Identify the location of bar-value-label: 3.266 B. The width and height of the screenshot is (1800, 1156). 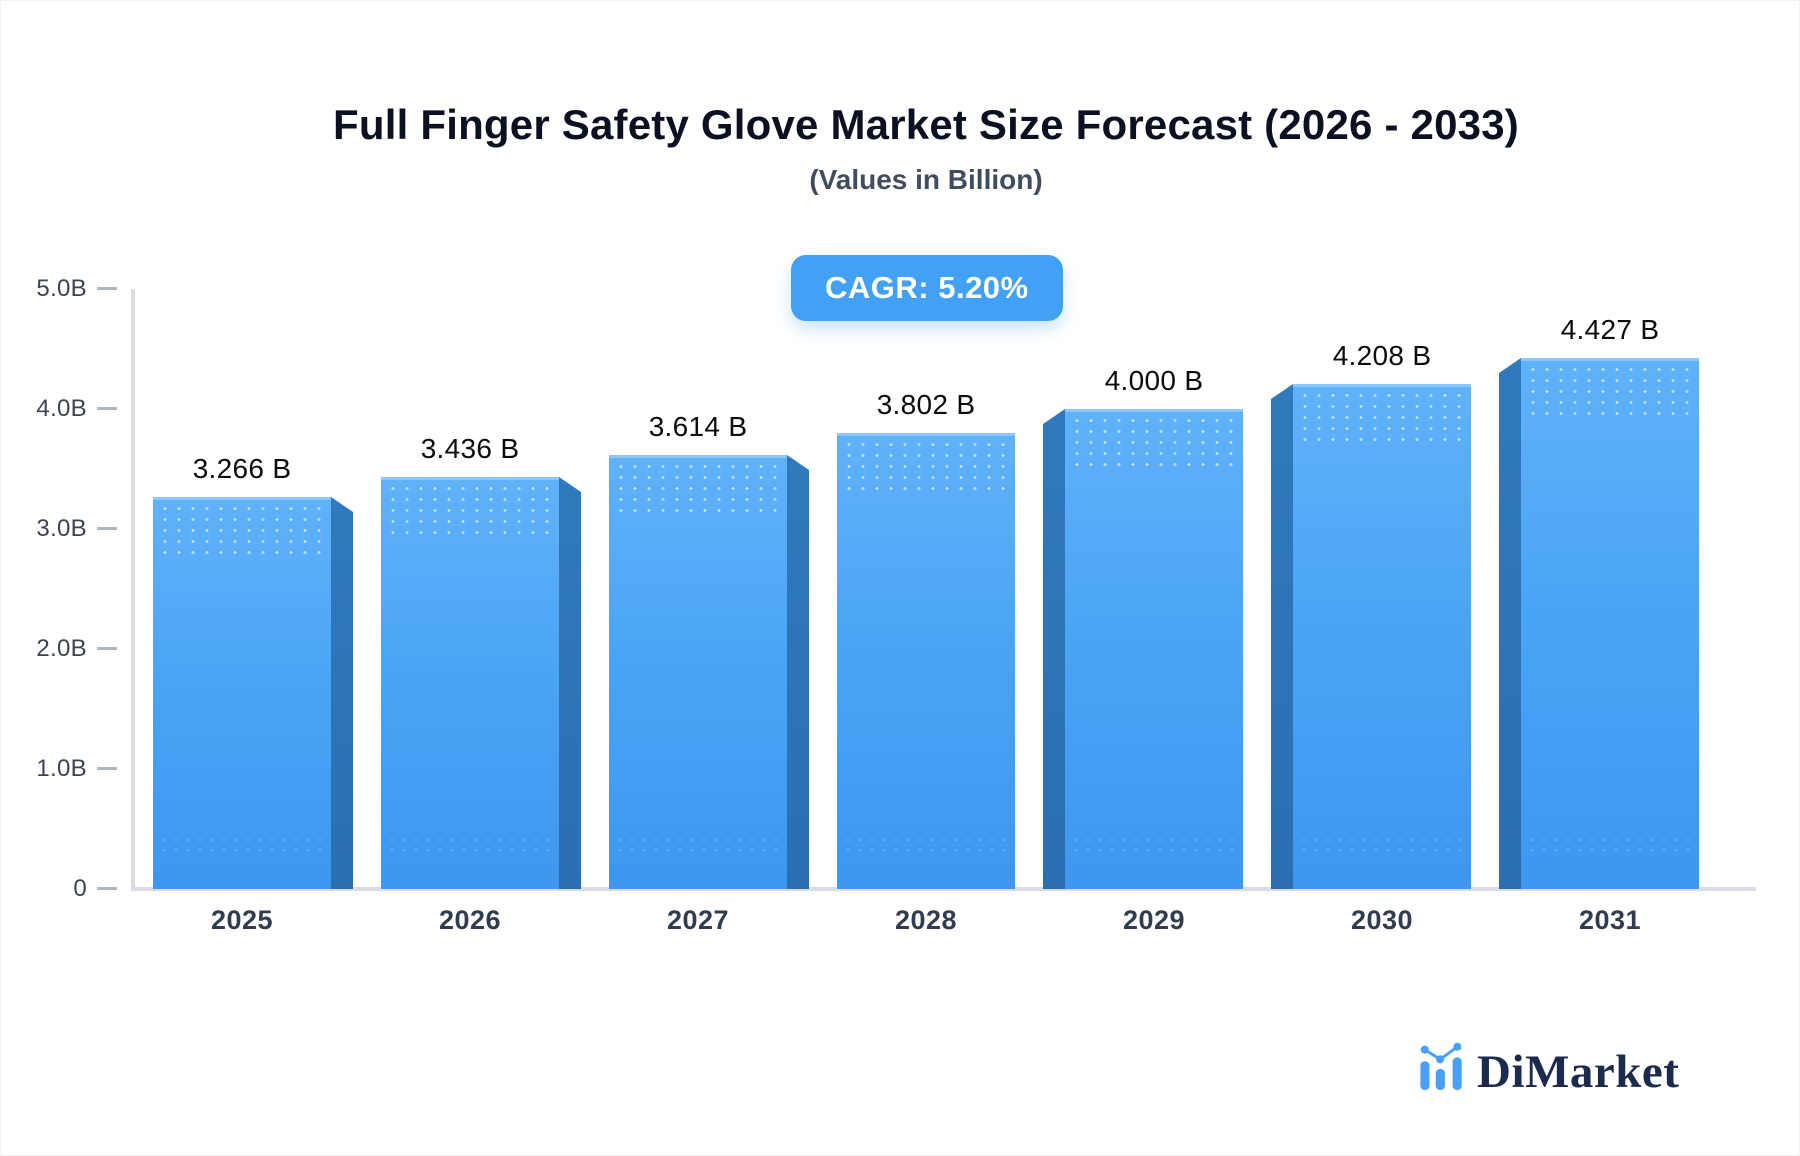
(242, 468).